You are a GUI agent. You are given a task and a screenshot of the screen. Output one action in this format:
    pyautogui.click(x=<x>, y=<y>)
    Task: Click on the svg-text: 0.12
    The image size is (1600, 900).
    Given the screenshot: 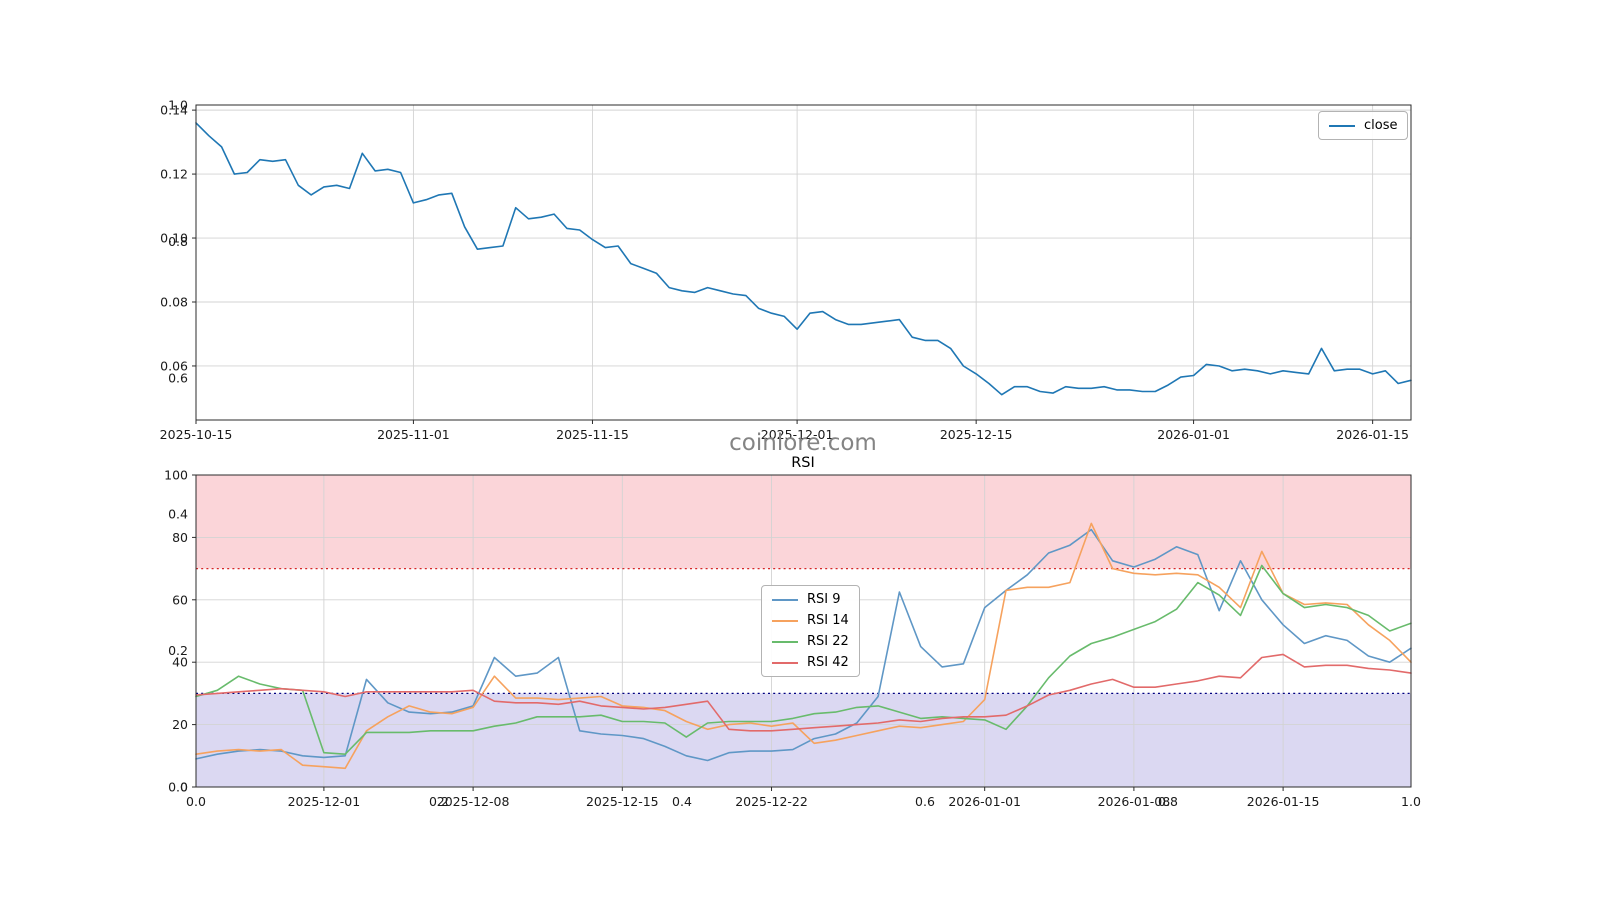 What is the action you would take?
    pyautogui.click(x=174, y=174)
    